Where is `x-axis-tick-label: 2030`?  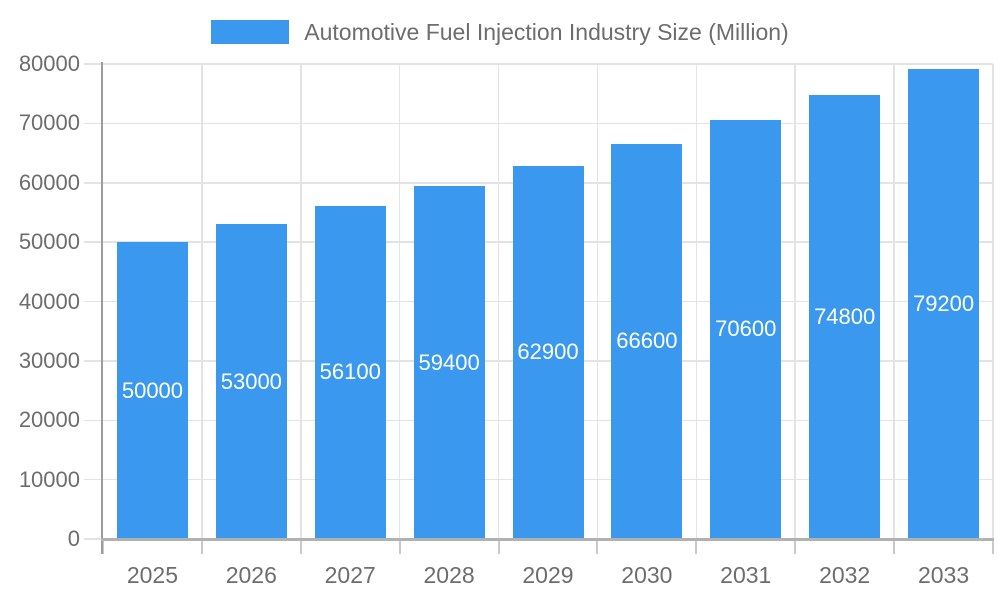
x-axis-tick-label: 2030 is located at coordinates (647, 575).